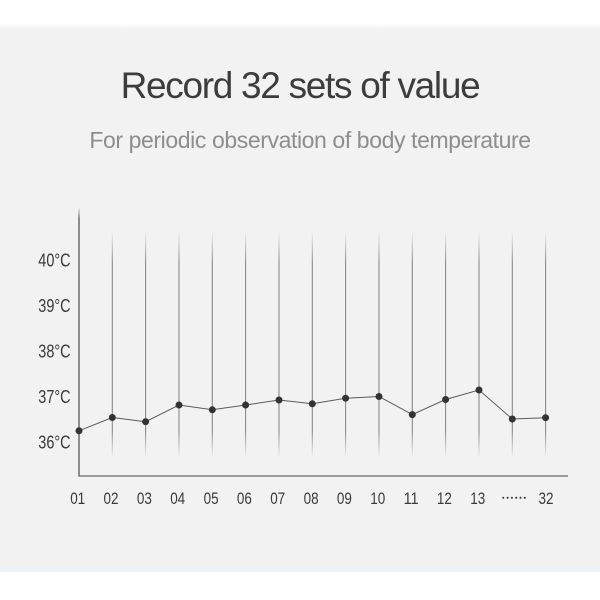 The height and width of the screenshot is (600, 600). What do you see at coordinates (444, 498) in the screenshot?
I see `svg-text: 12` at bounding box center [444, 498].